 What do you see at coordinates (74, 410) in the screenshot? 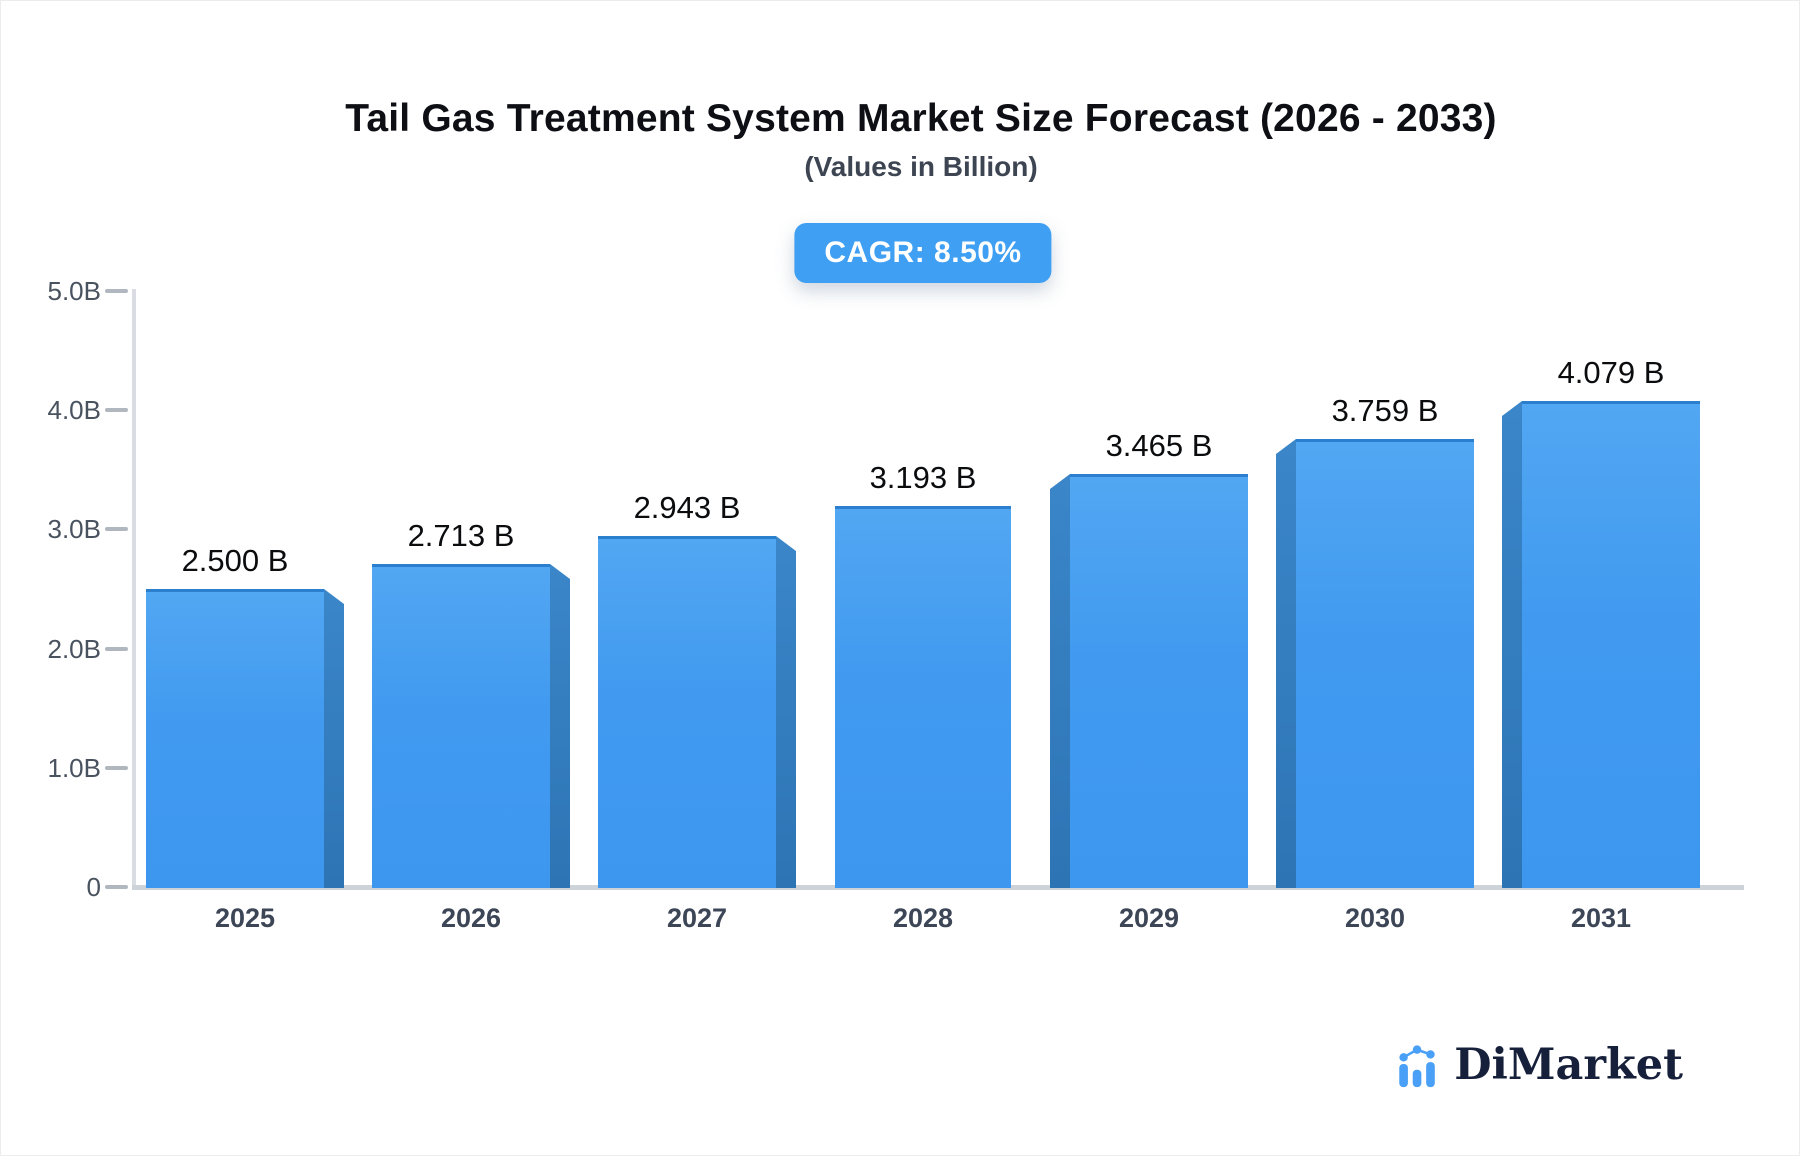
I see `y-axis-tick-label: 4.0B` at bounding box center [74, 410].